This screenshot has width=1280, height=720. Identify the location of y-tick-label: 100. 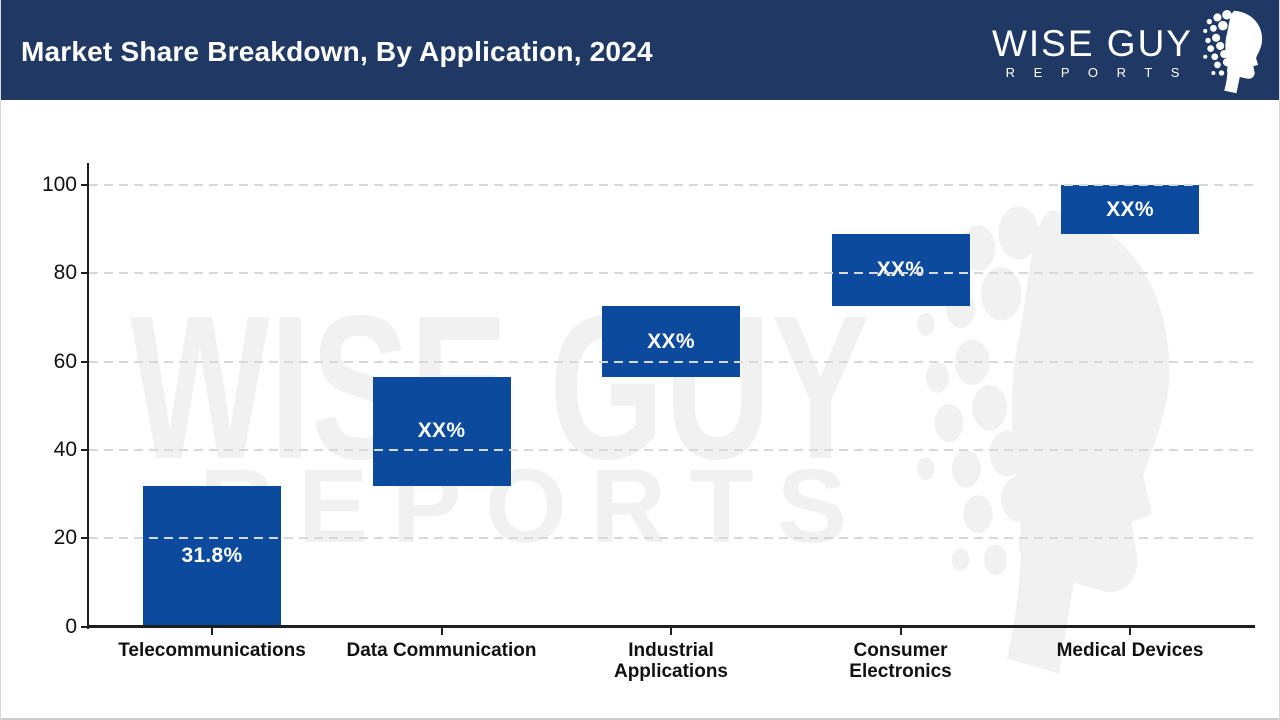
(59, 184).